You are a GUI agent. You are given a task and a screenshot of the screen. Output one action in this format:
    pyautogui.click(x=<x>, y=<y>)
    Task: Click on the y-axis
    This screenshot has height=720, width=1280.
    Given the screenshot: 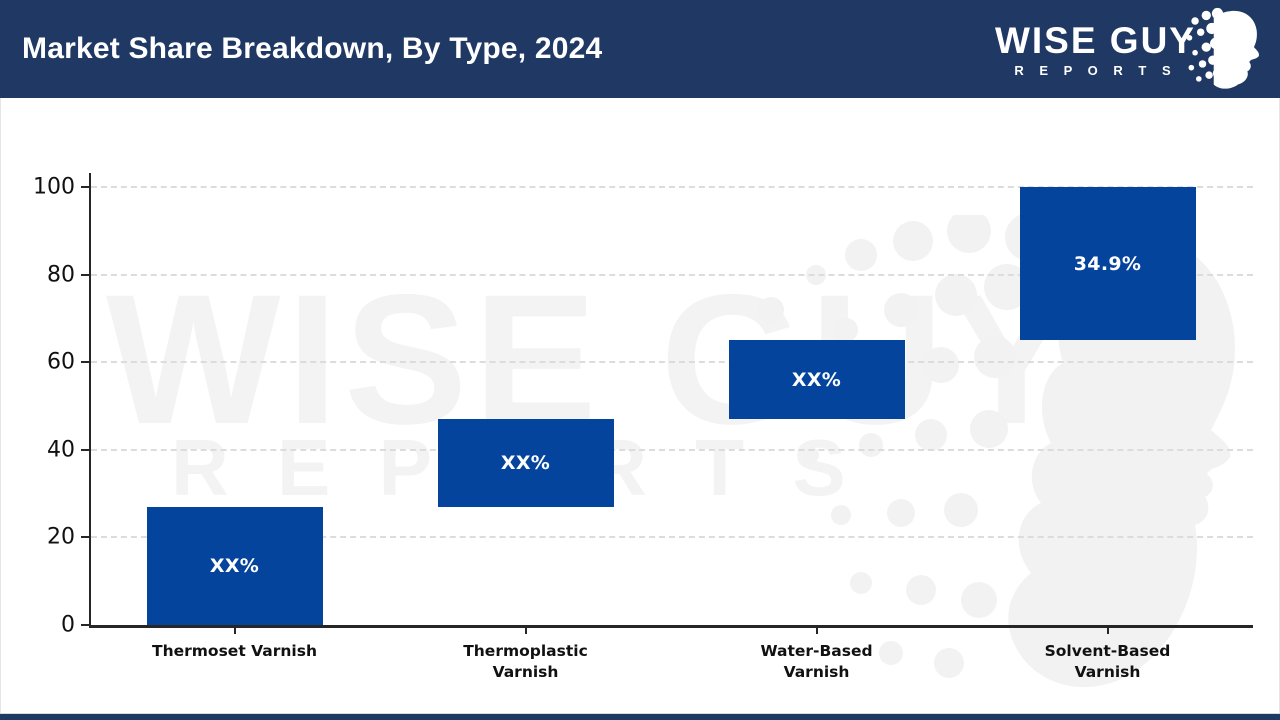 What is the action you would take?
    pyautogui.click(x=90, y=399)
    